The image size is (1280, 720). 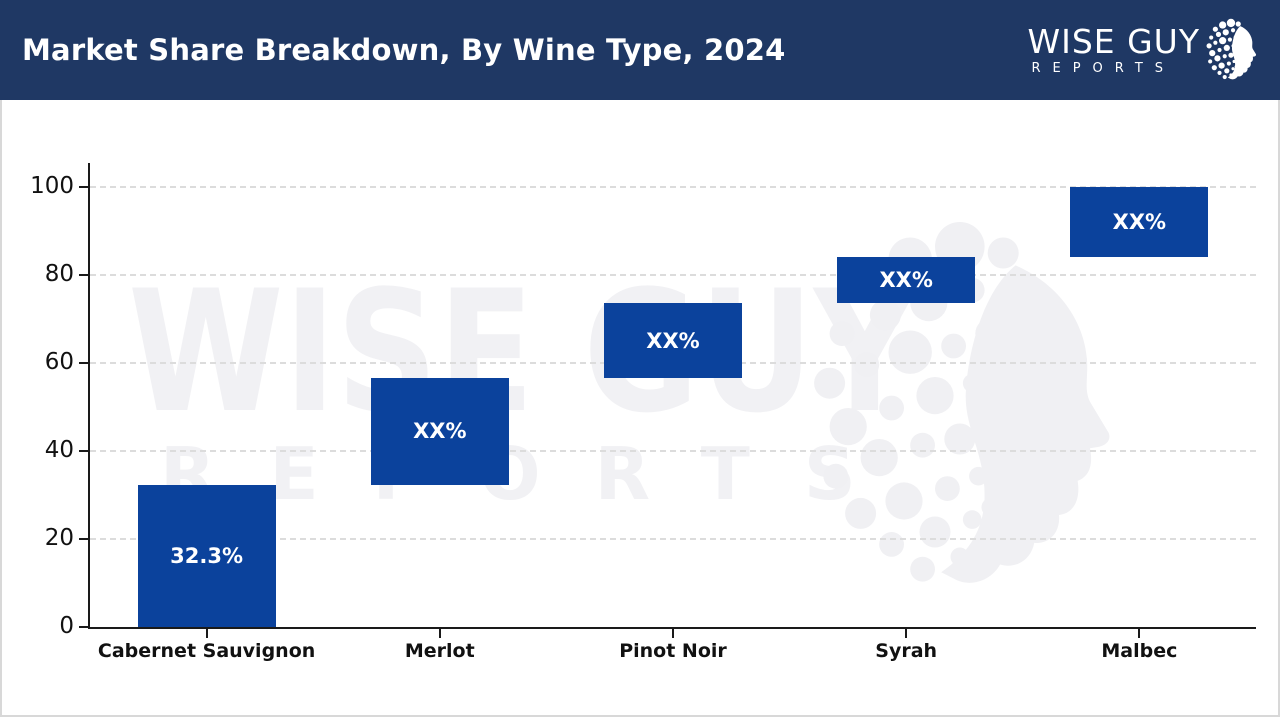 I want to click on x-axis-line, so click(x=672, y=628).